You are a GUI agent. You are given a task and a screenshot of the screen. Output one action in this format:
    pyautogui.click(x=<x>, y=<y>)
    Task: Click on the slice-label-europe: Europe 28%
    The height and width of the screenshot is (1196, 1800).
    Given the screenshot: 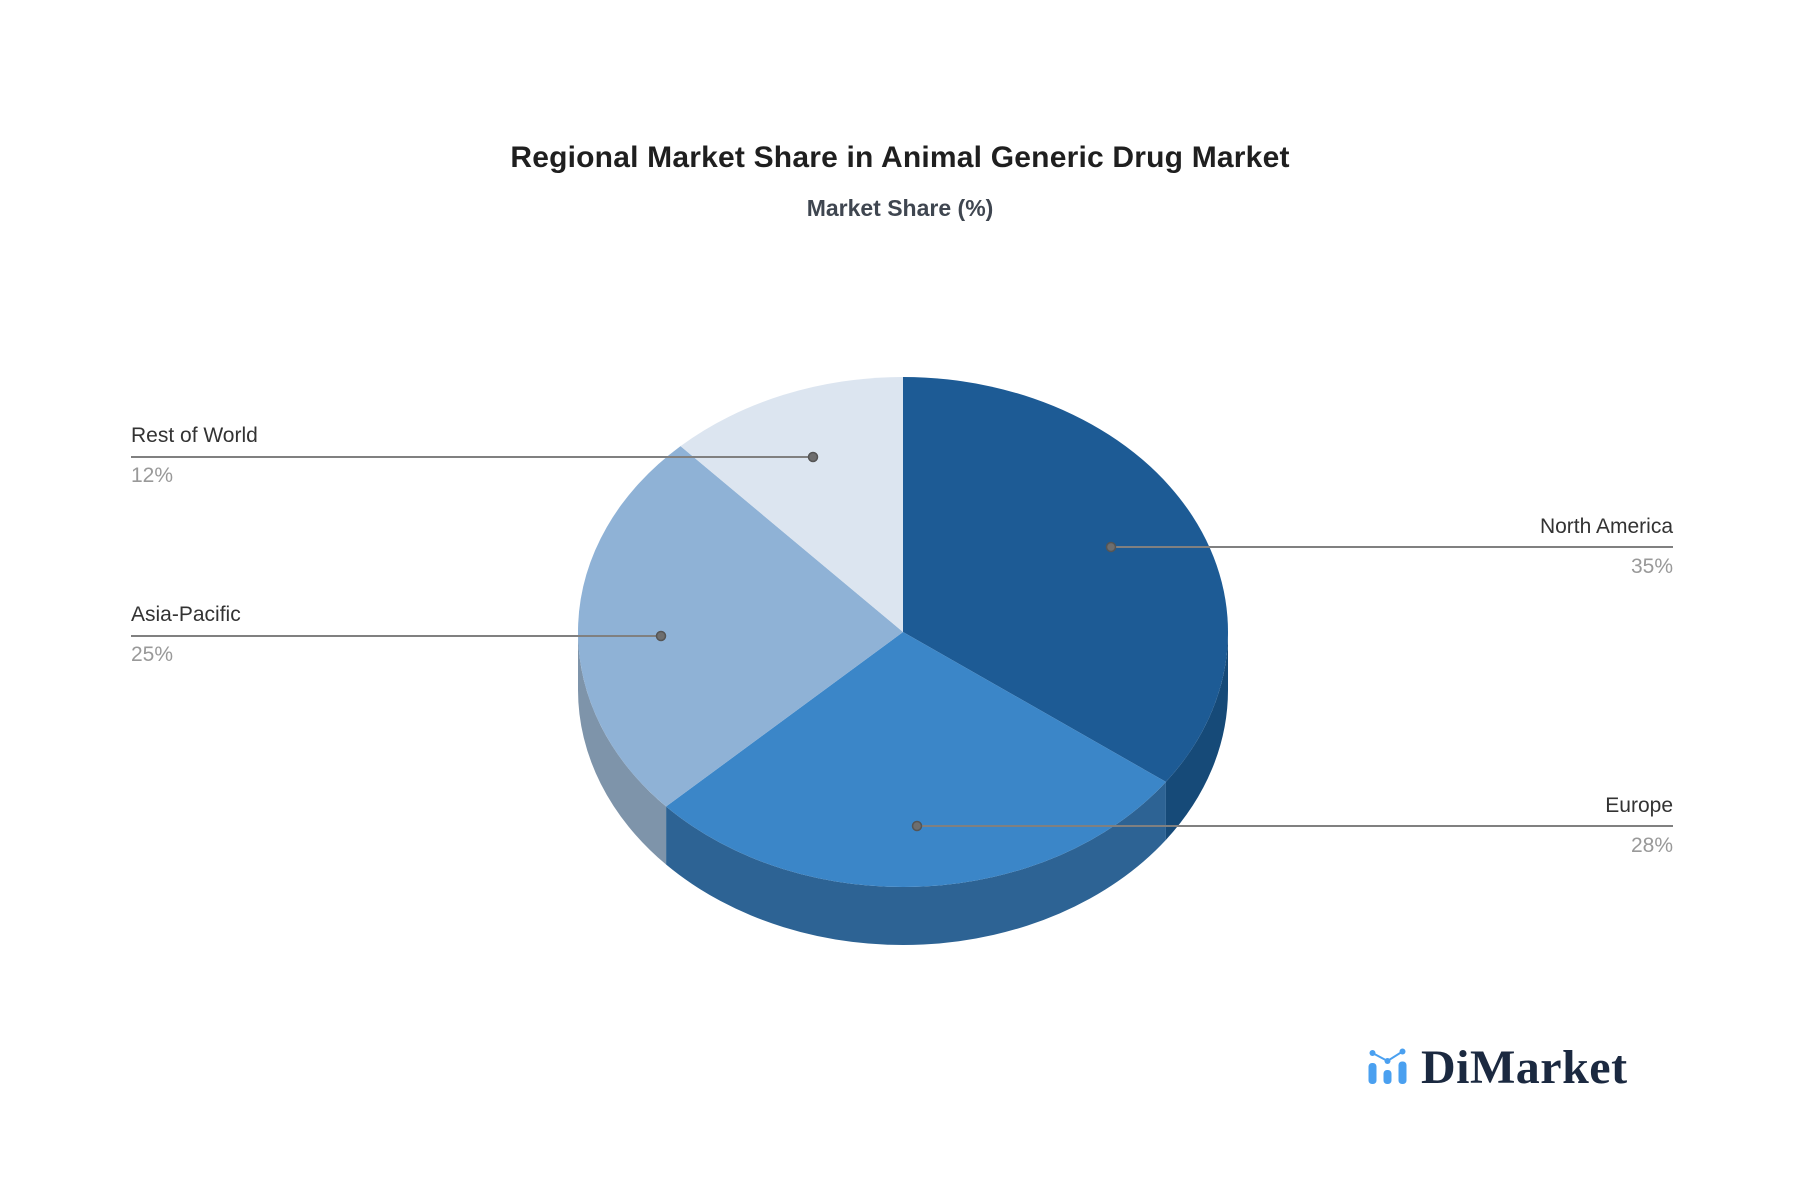 What is the action you would take?
    pyautogui.click(x=1639, y=826)
    